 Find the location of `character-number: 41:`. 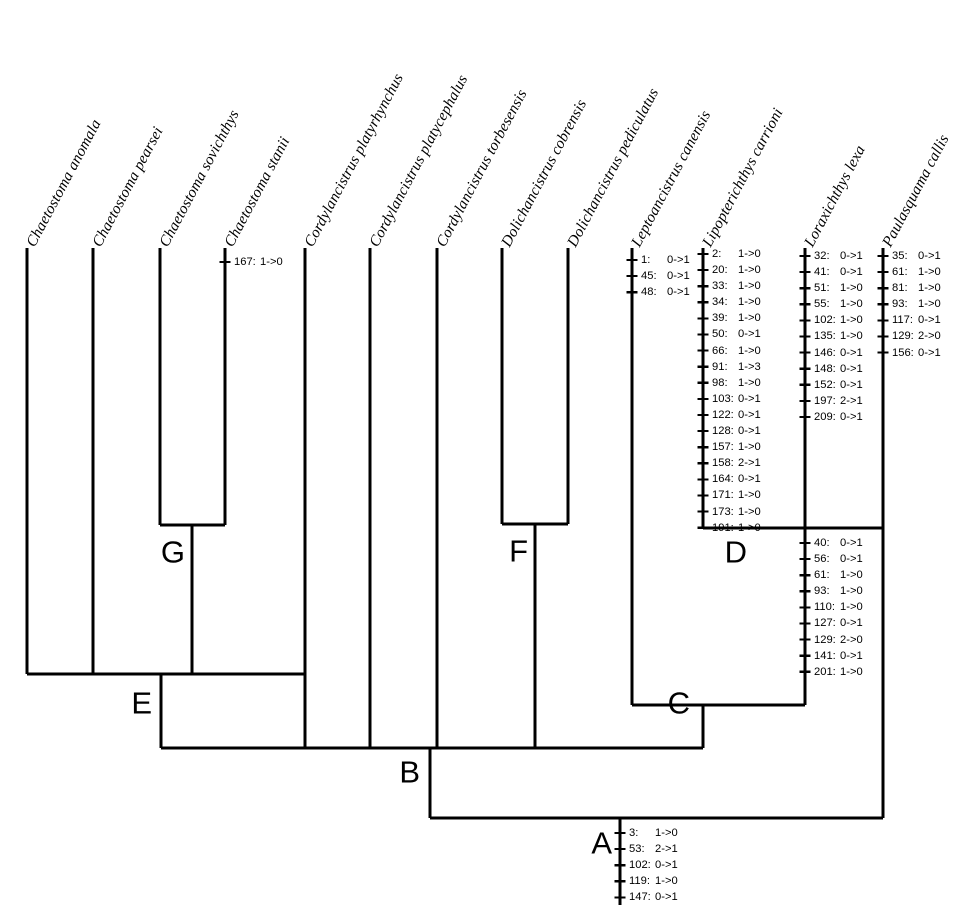

character-number: 41: is located at coordinates (822, 272).